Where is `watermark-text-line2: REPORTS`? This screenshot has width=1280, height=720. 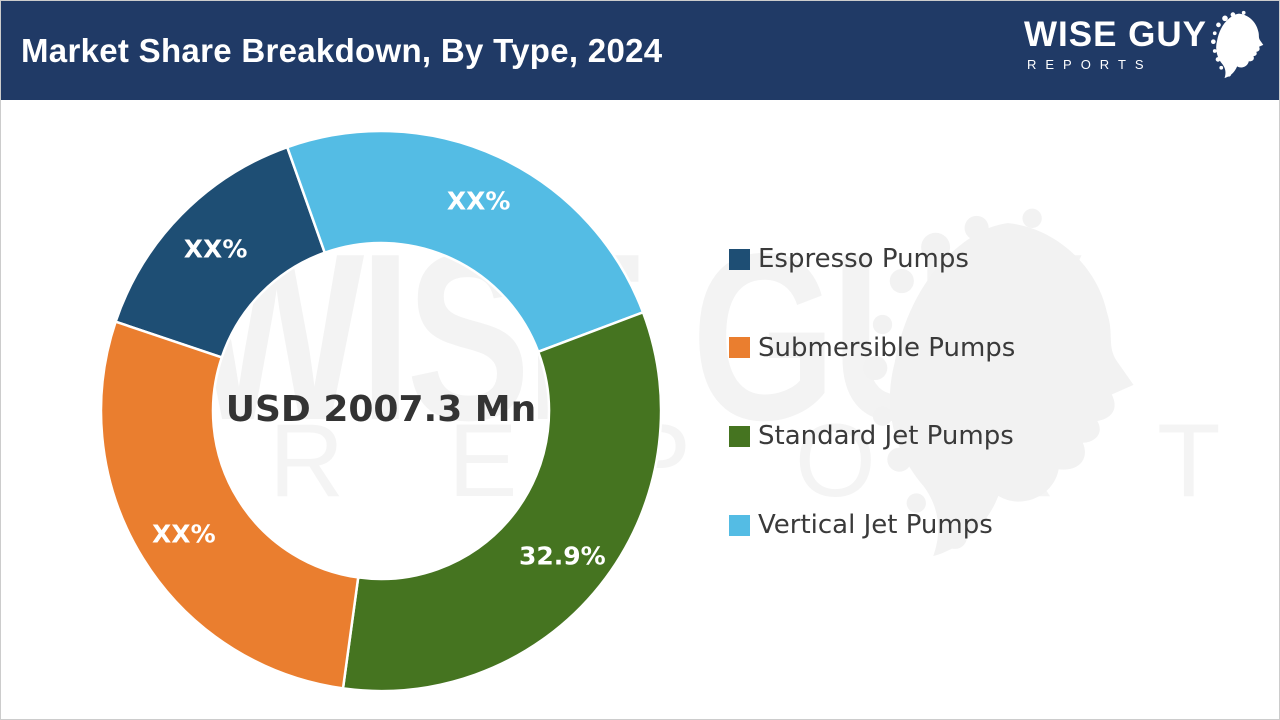
watermark-text-line2: REPORTS is located at coordinates (774, 461).